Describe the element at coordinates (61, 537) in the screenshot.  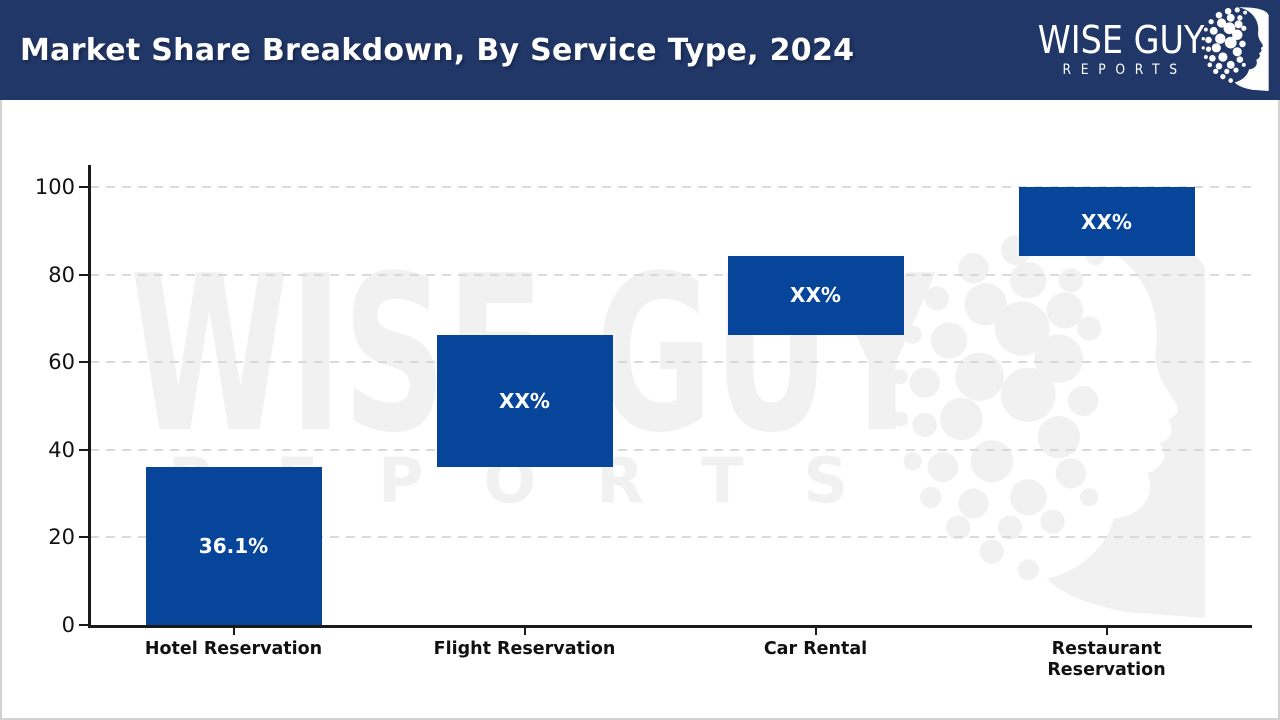
I see `y-axis-label-20: 20` at that location.